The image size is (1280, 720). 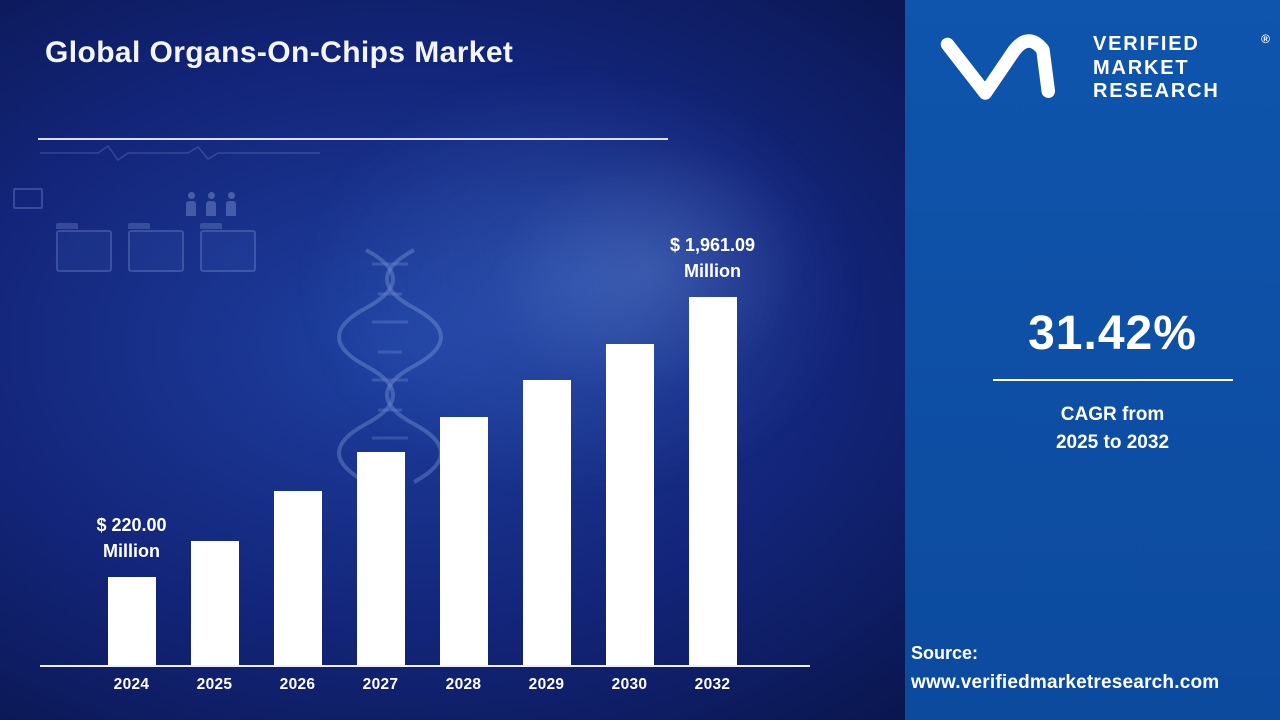 What do you see at coordinates (546, 684) in the screenshot?
I see `x-axis-tick-label: 2029` at bounding box center [546, 684].